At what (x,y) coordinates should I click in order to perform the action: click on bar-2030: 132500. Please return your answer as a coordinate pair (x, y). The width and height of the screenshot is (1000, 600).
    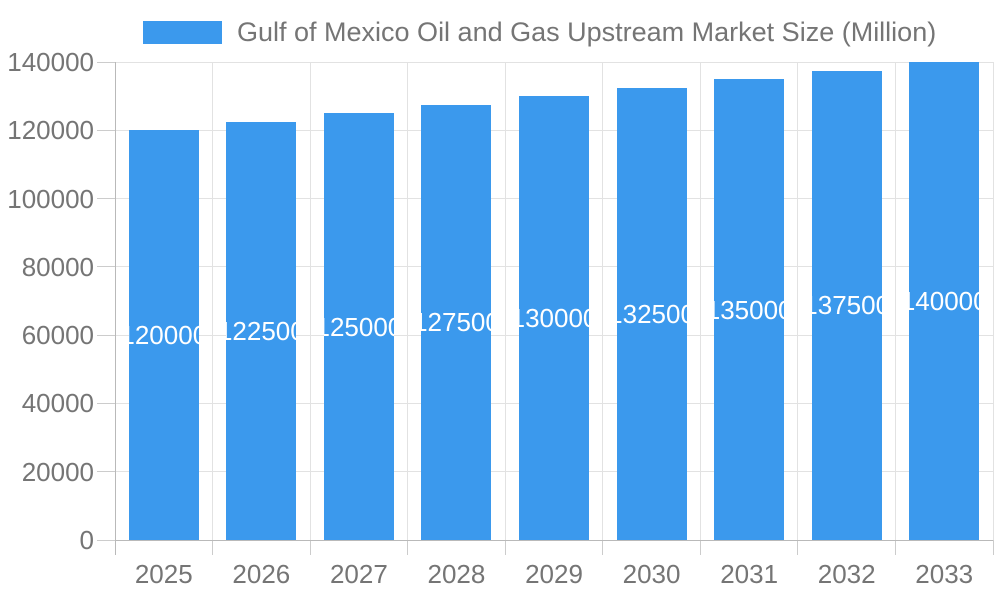
    Looking at the image, I should click on (651, 313).